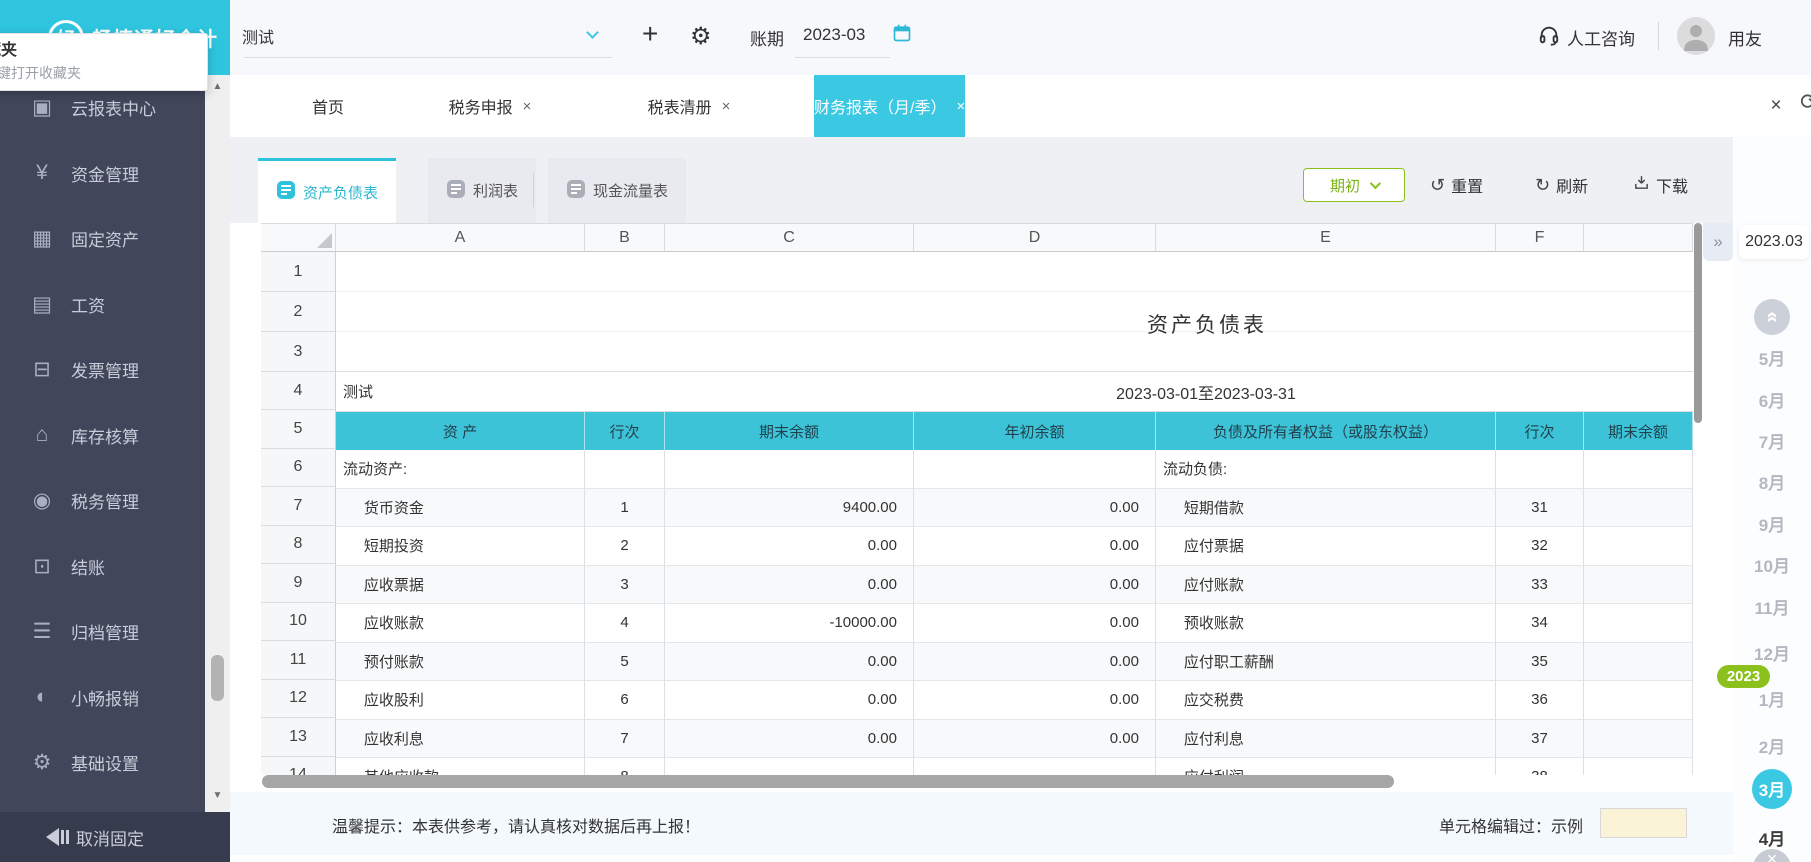 The image size is (1811, 862). What do you see at coordinates (789, 766) in the screenshot?
I see `cell-ending-balance` at bounding box center [789, 766].